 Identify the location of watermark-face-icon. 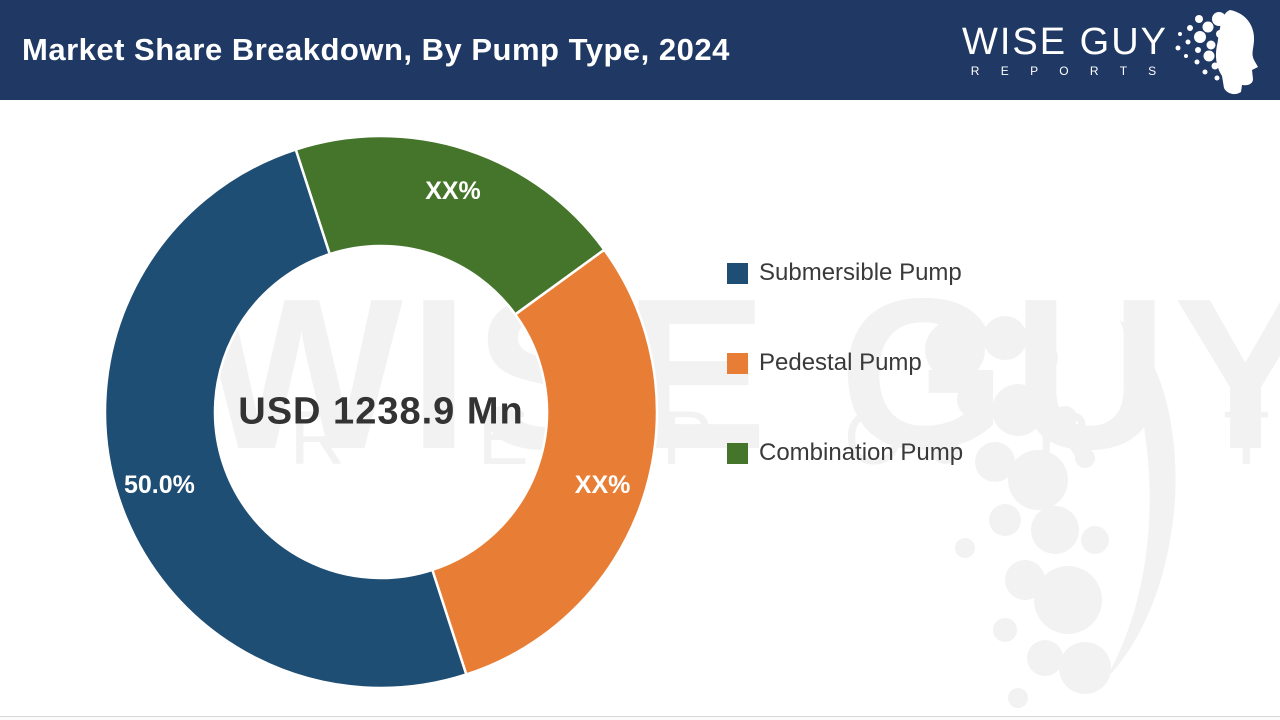
(1050, 512).